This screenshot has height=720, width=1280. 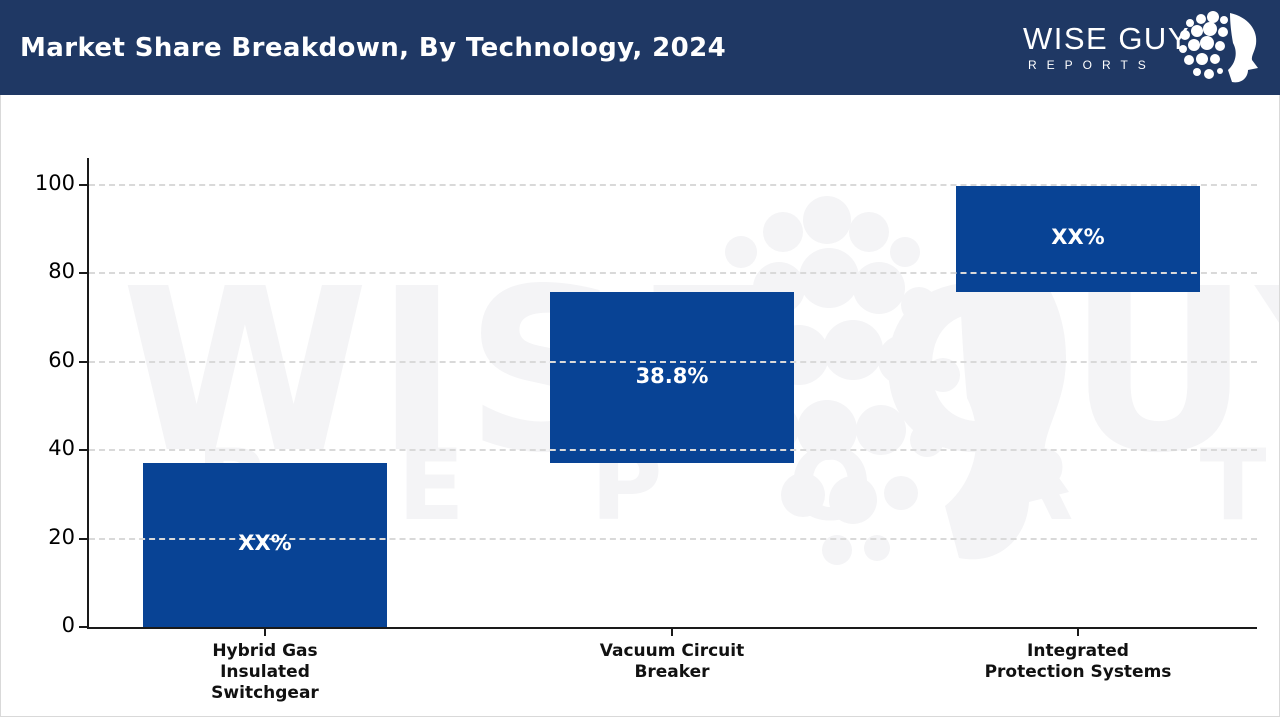 I want to click on brand-logo: WISE GUY REPORTS, so click(x=1144, y=48).